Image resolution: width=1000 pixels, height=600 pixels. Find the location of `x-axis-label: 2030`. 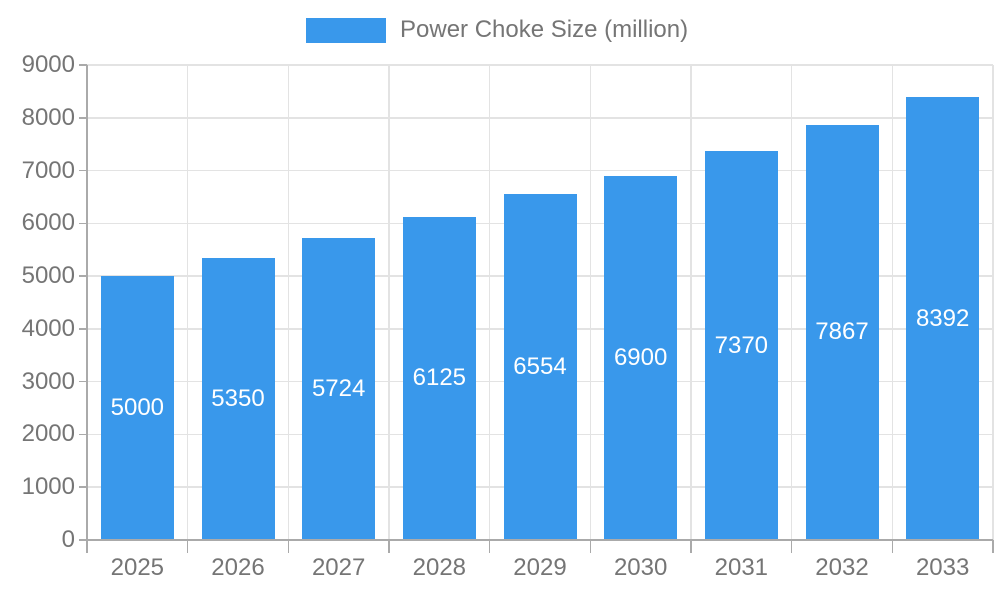

x-axis-label: 2030 is located at coordinates (640, 567).